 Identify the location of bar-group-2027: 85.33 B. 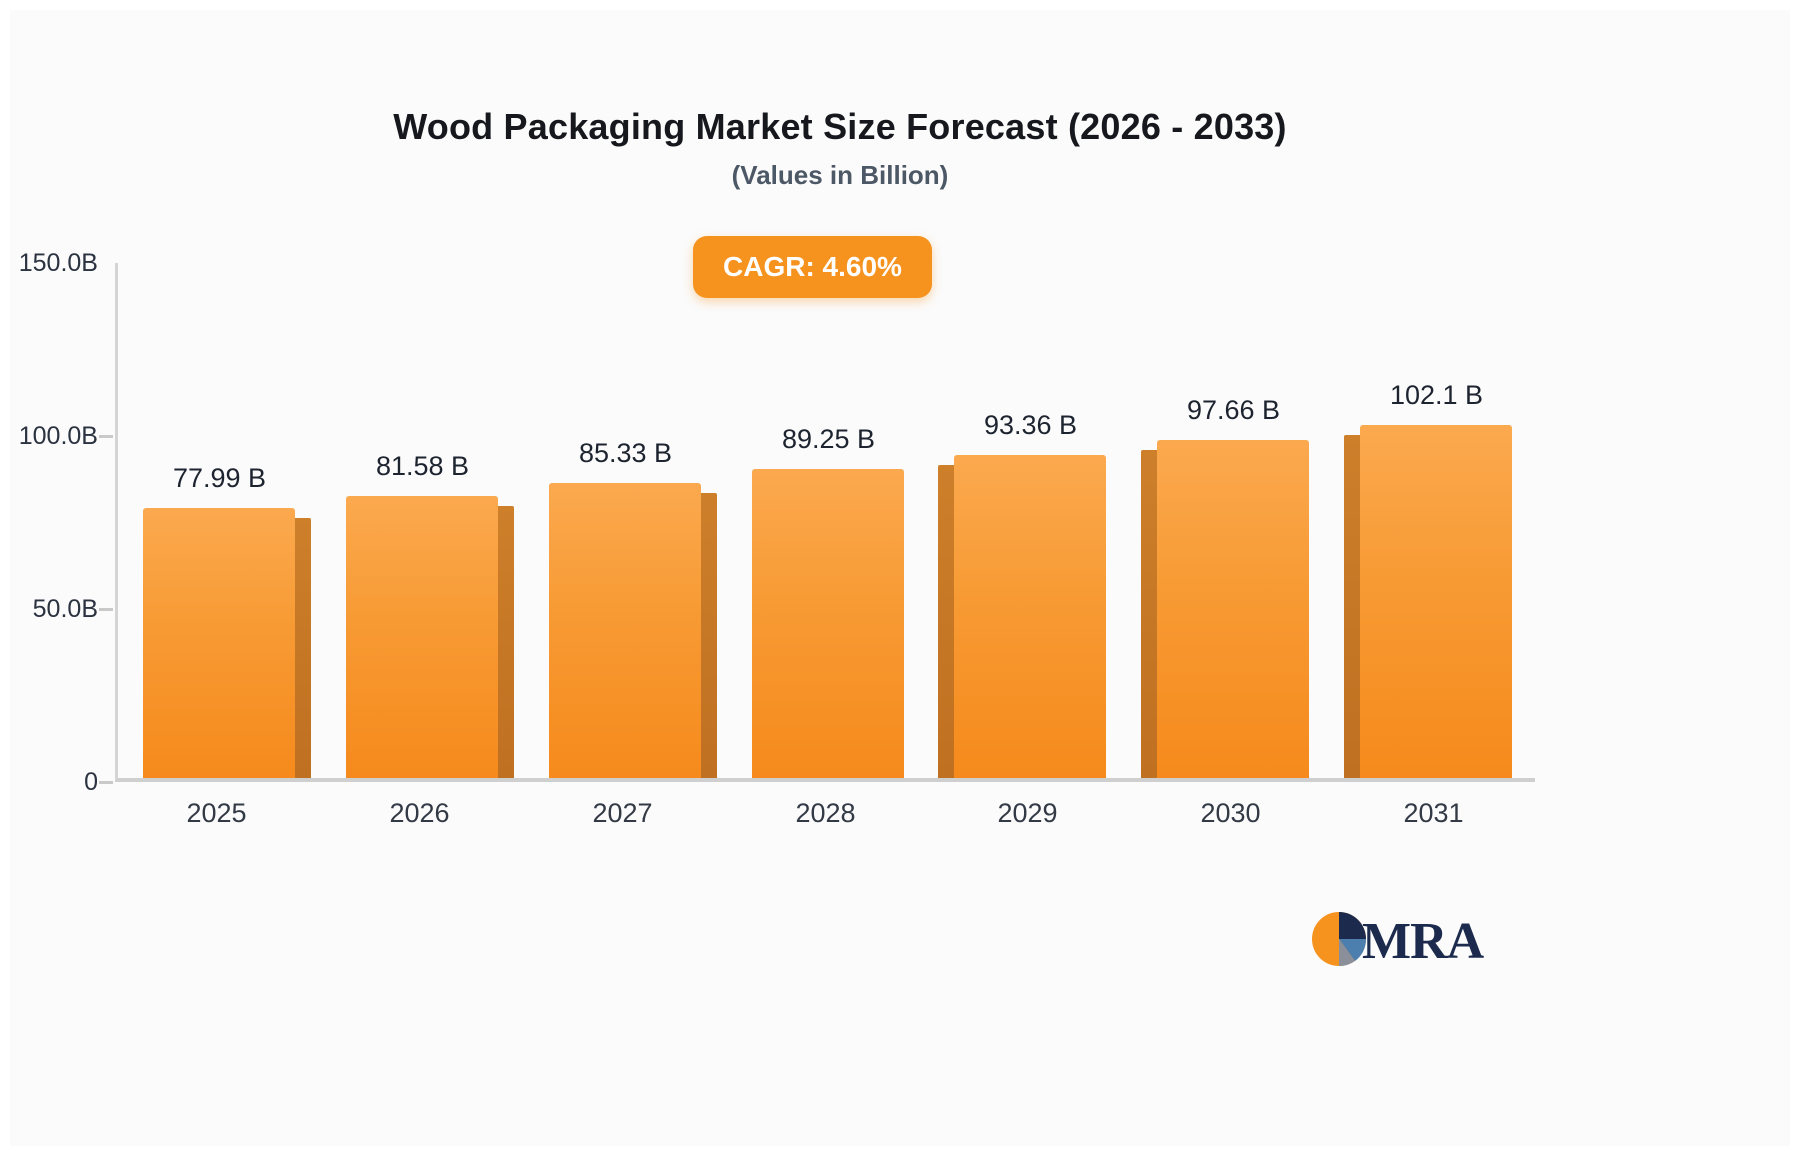
(625, 600).